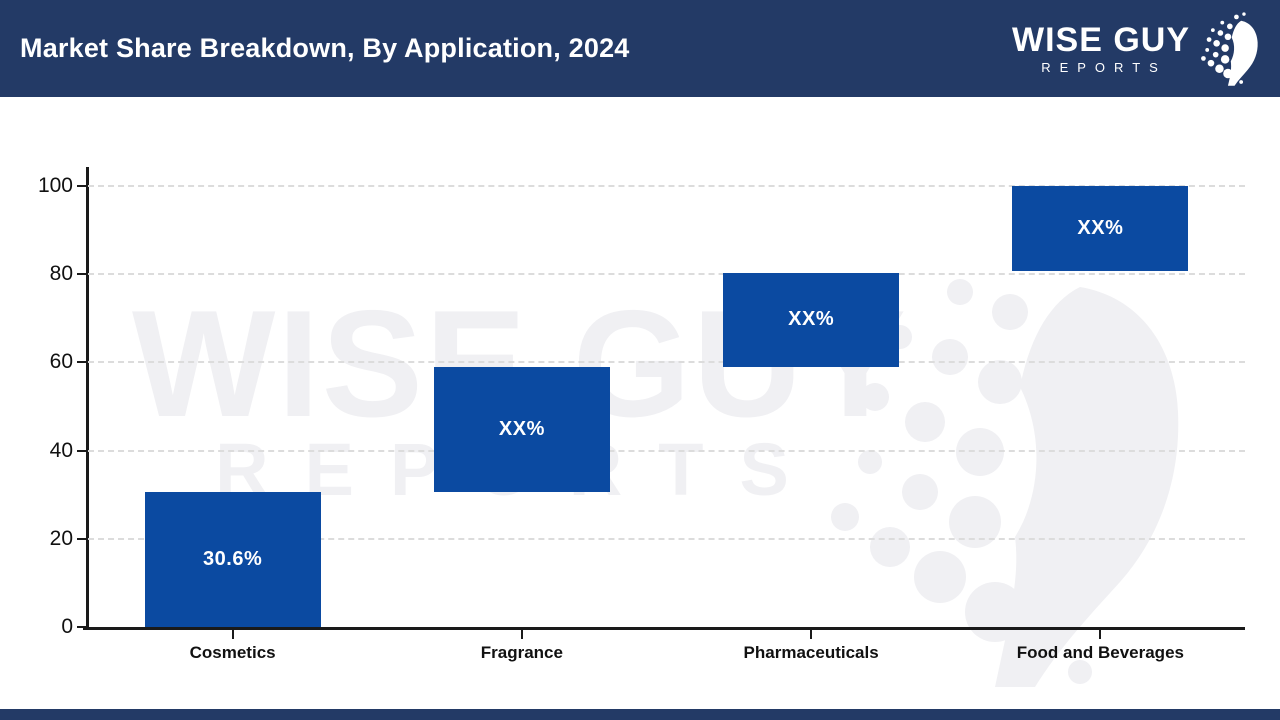 The height and width of the screenshot is (720, 1280). I want to click on brand-logo: WISE GUY REPORTS, so click(1137, 49).